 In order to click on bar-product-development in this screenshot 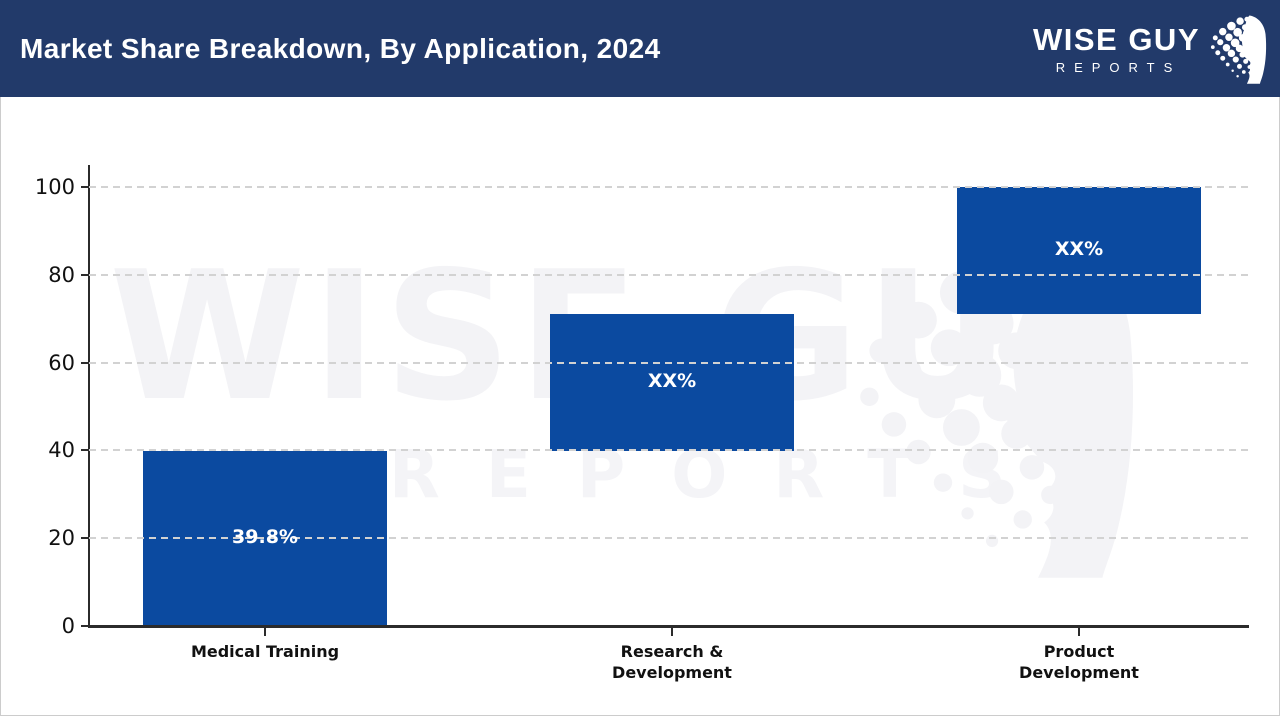, I will do `click(1079, 250)`.